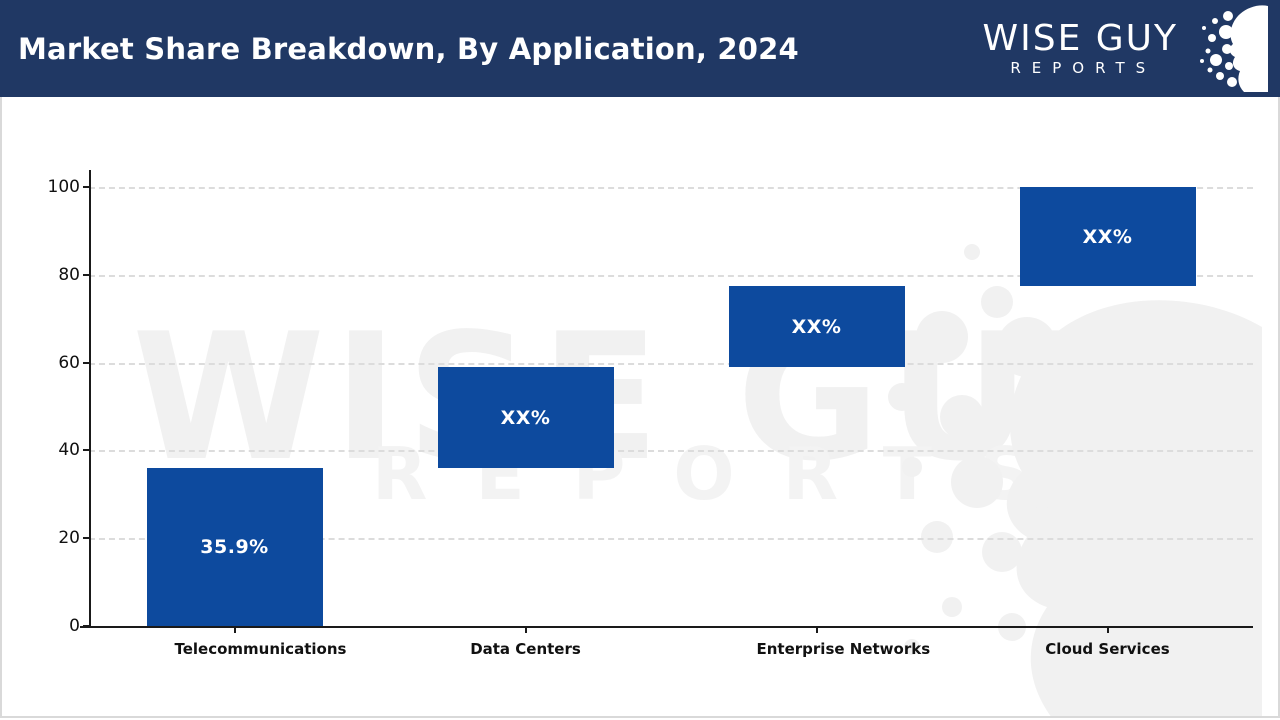  I want to click on logo-wordmark: WISE GUY, so click(1080, 38).